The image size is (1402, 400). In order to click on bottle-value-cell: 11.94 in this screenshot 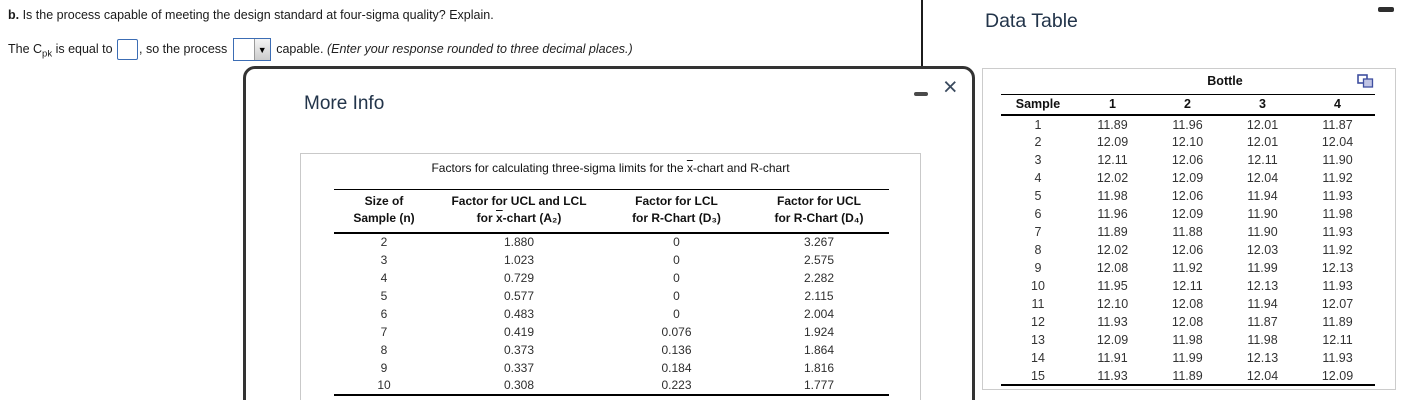, I will do `click(1262, 304)`.